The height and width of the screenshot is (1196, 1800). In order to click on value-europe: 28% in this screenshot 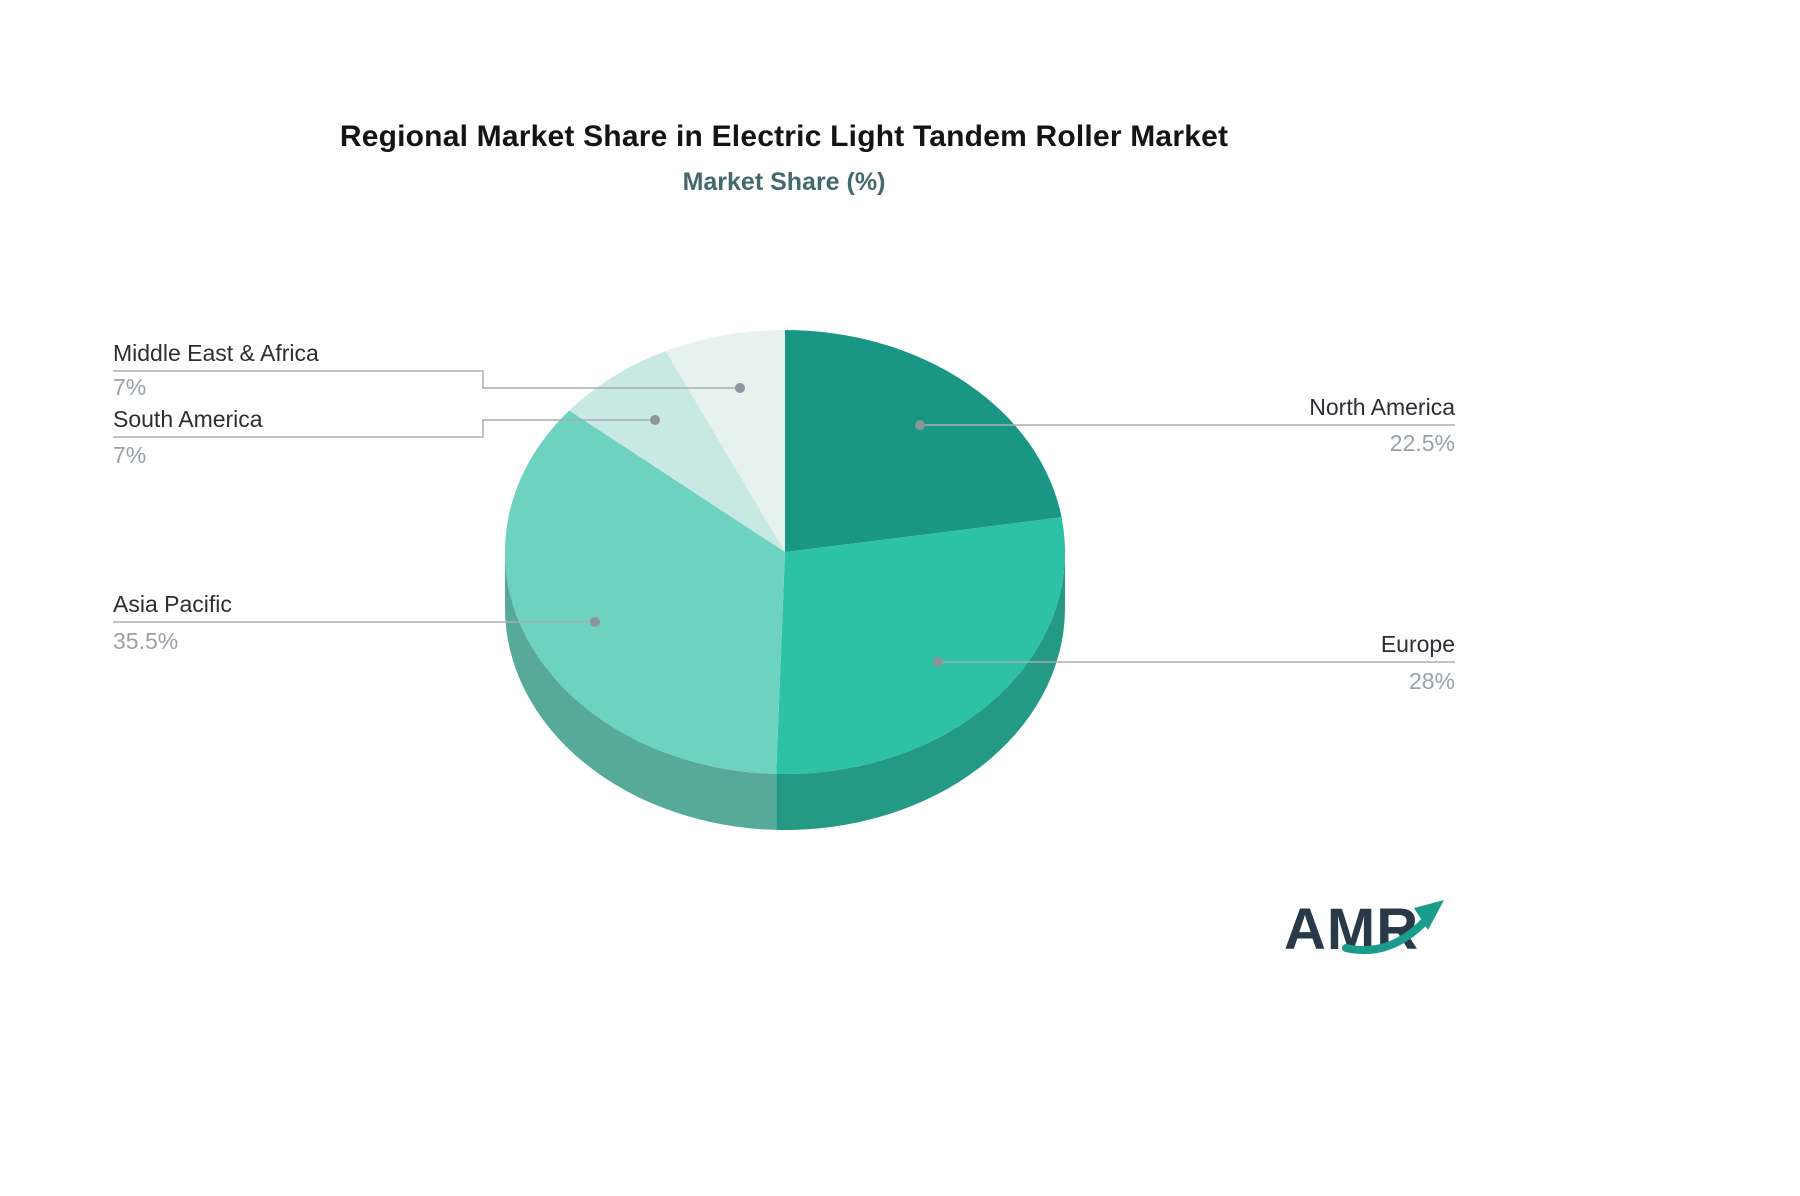, I will do `click(1431, 681)`.